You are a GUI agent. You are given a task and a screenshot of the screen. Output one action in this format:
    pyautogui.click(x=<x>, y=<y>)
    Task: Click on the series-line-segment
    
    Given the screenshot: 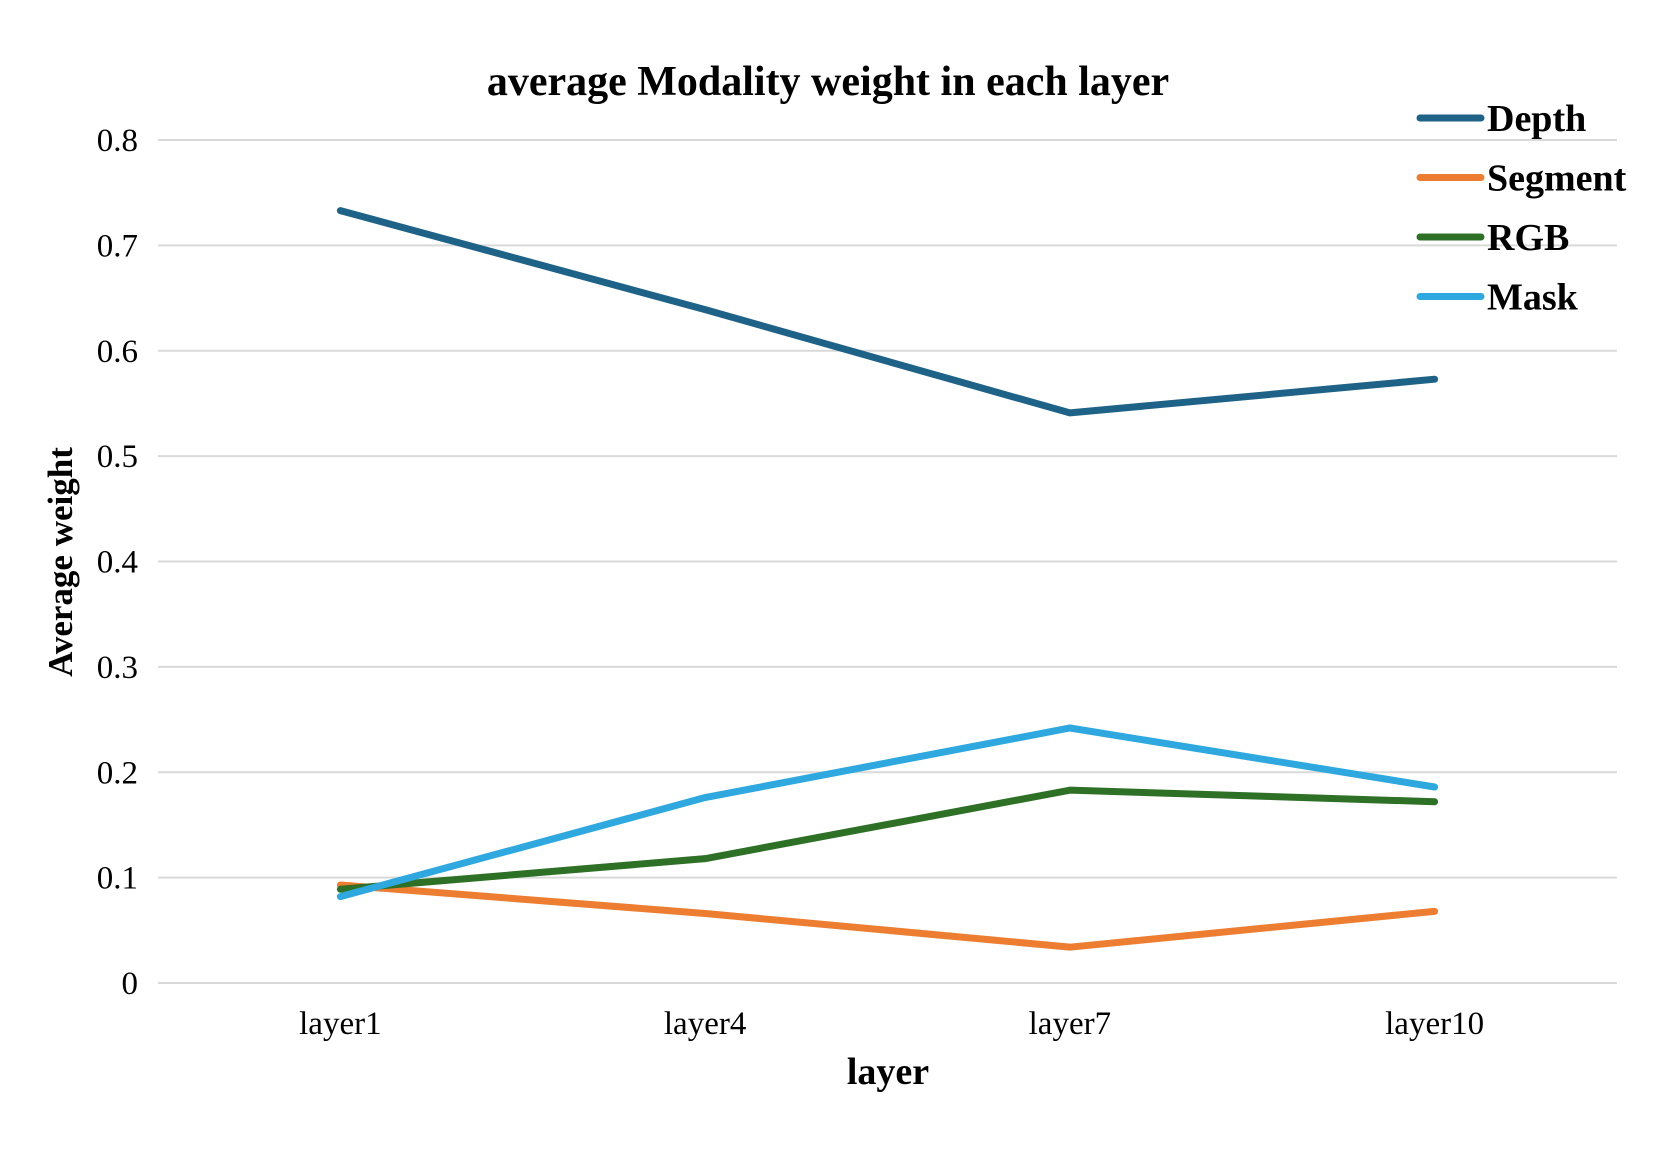 What is the action you would take?
    pyautogui.click(x=887, y=916)
    